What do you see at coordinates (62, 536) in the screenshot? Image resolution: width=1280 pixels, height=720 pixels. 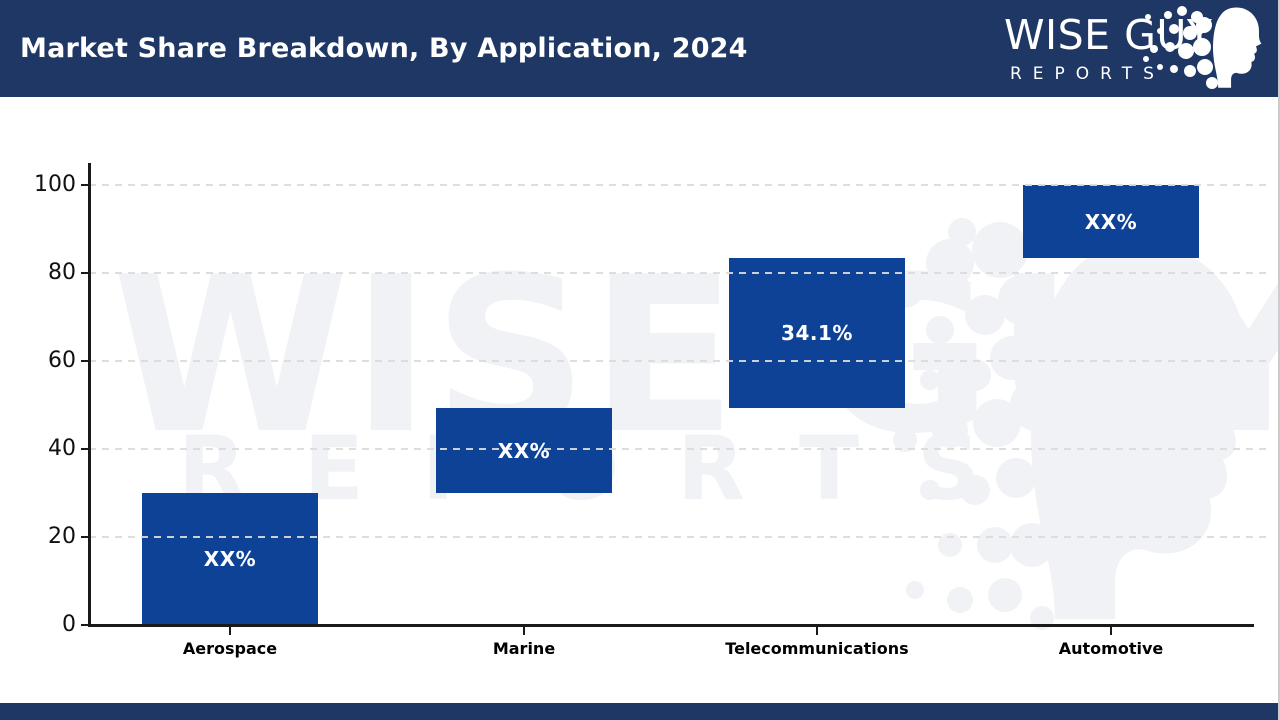 I see `y-tick-label: 20` at bounding box center [62, 536].